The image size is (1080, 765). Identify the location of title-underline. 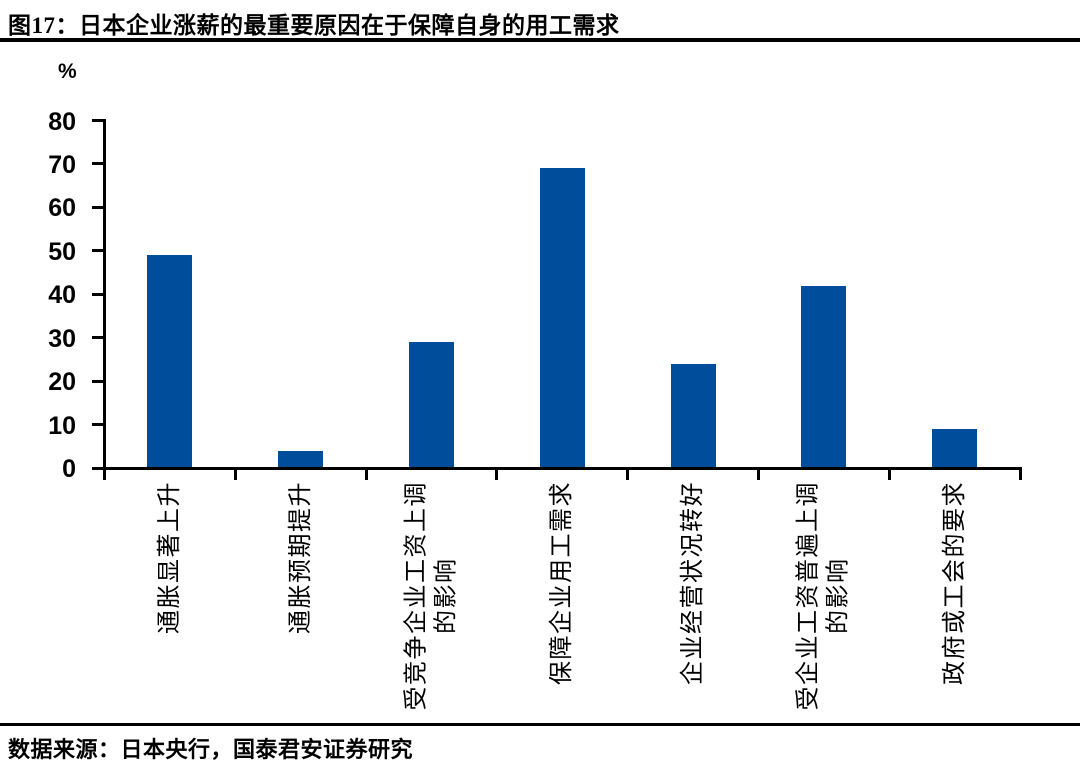
(540, 40).